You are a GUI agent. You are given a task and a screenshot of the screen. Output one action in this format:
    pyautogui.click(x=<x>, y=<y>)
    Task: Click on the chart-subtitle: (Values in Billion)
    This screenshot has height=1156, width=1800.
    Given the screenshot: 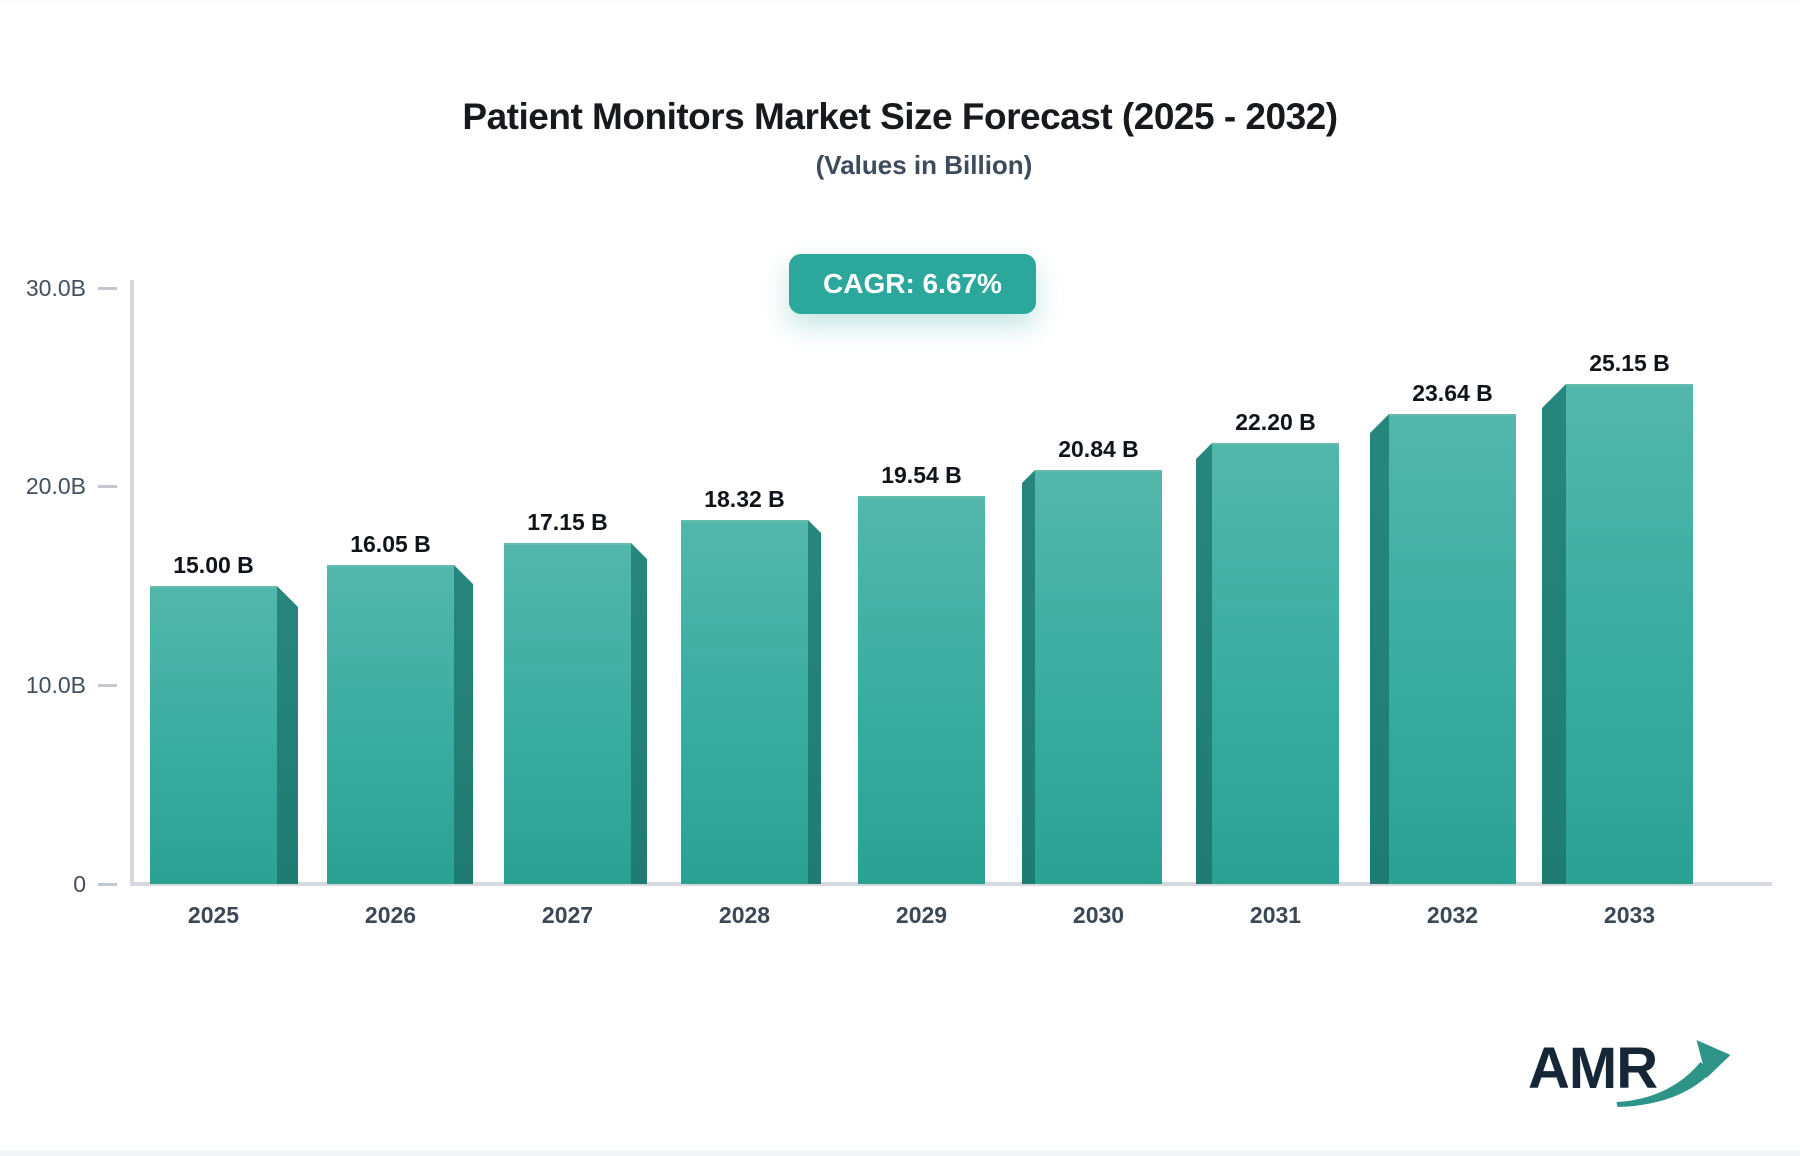 What is the action you would take?
    pyautogui.click(x=924, y=165)
    